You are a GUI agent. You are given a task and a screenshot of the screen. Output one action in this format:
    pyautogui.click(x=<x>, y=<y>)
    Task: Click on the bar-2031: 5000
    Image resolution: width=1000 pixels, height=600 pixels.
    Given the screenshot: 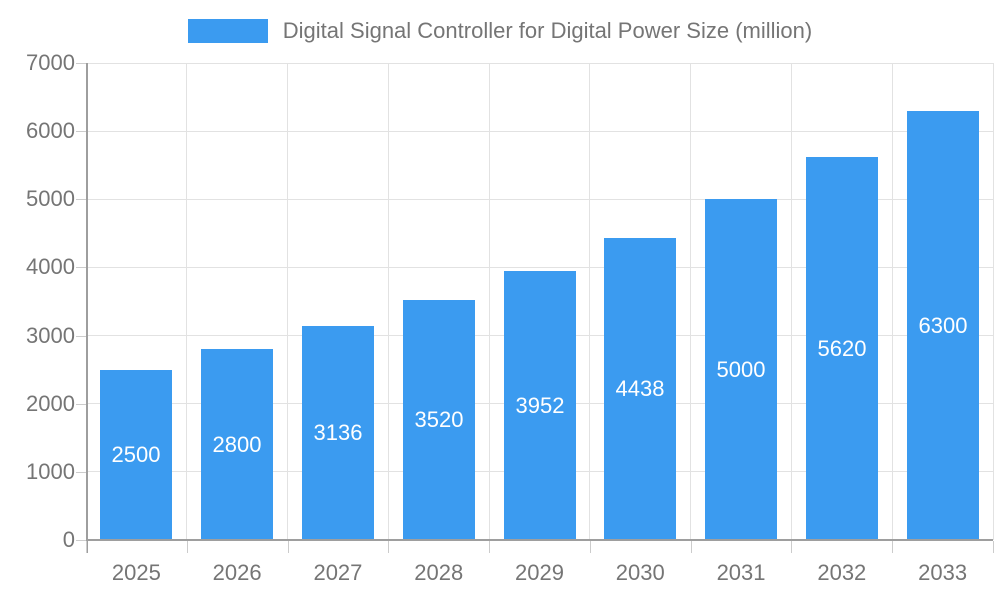 What is the action you would take?
    pyautogui.click(x=741, y=369)
    